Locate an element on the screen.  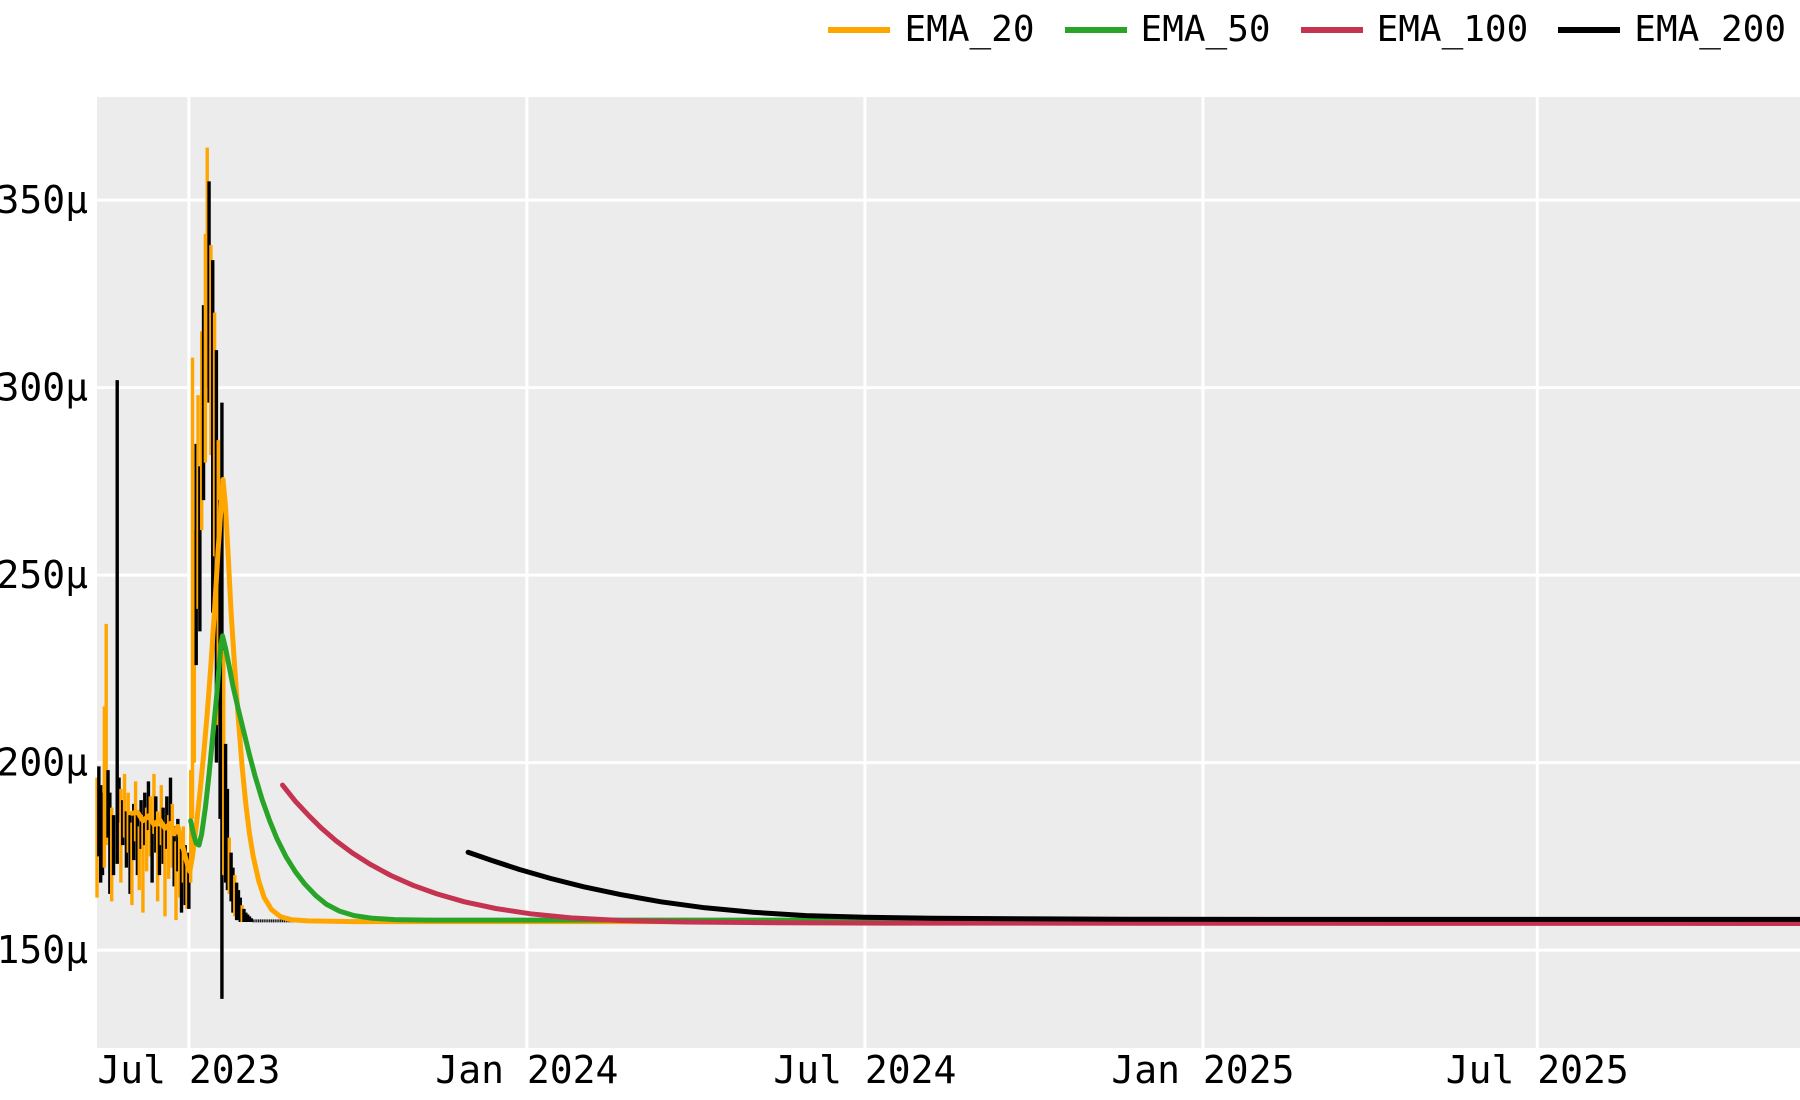
legend-item-ema_50: EMA_50 is located at coordinates (1167, 29).